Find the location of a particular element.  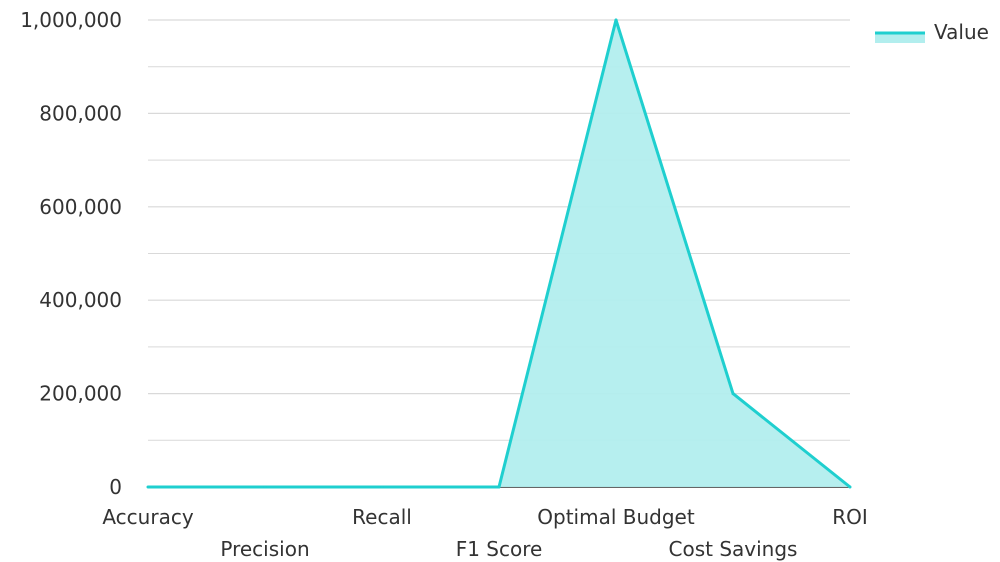

x-tick-label: ROI is located at coordinates (850, 517).